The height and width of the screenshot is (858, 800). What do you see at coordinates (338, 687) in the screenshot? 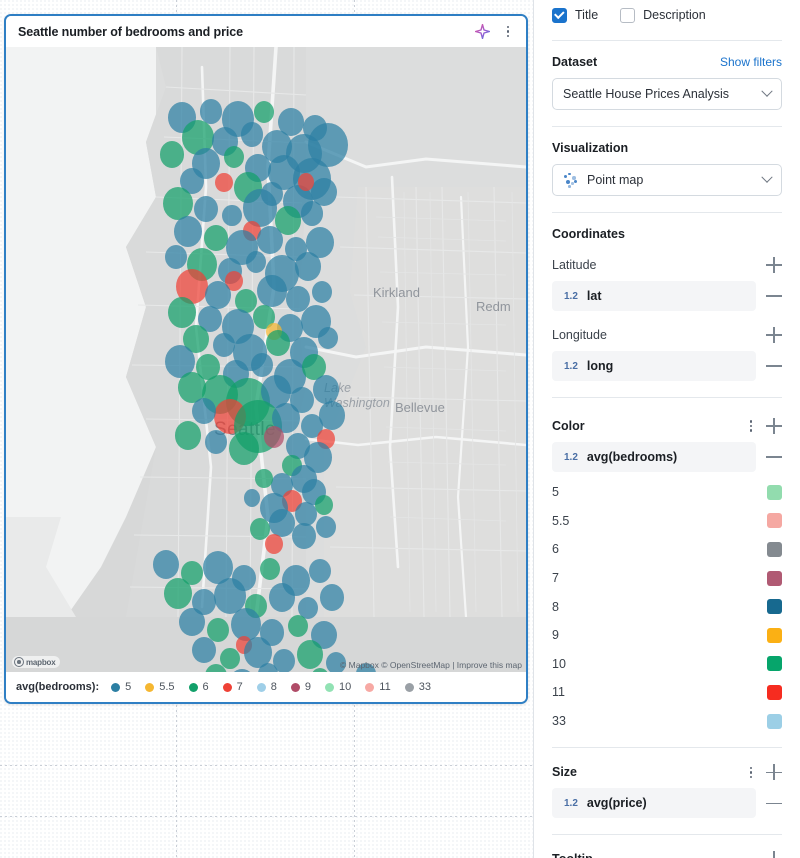
I see `legend-item: 10` at bounding box center [338, 687].